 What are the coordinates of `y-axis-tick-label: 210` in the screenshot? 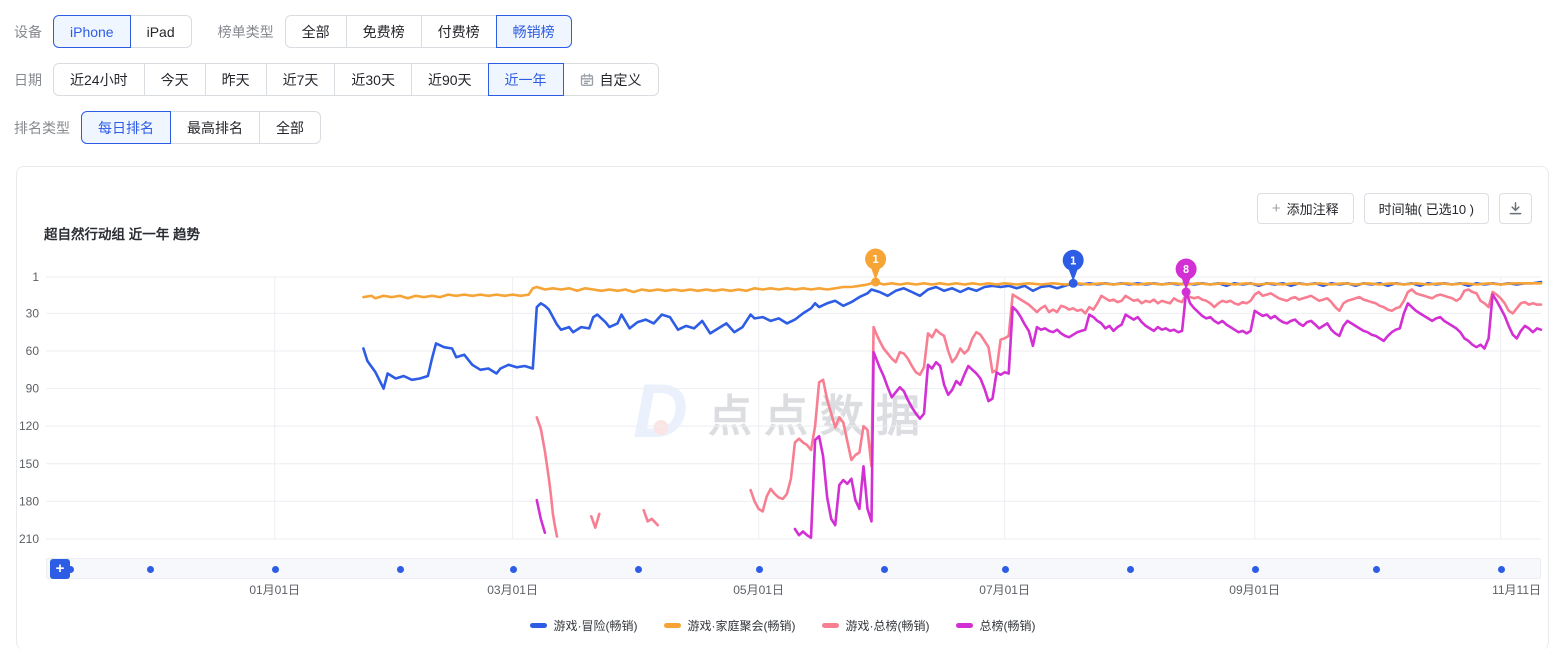 It's located at (29, 539).